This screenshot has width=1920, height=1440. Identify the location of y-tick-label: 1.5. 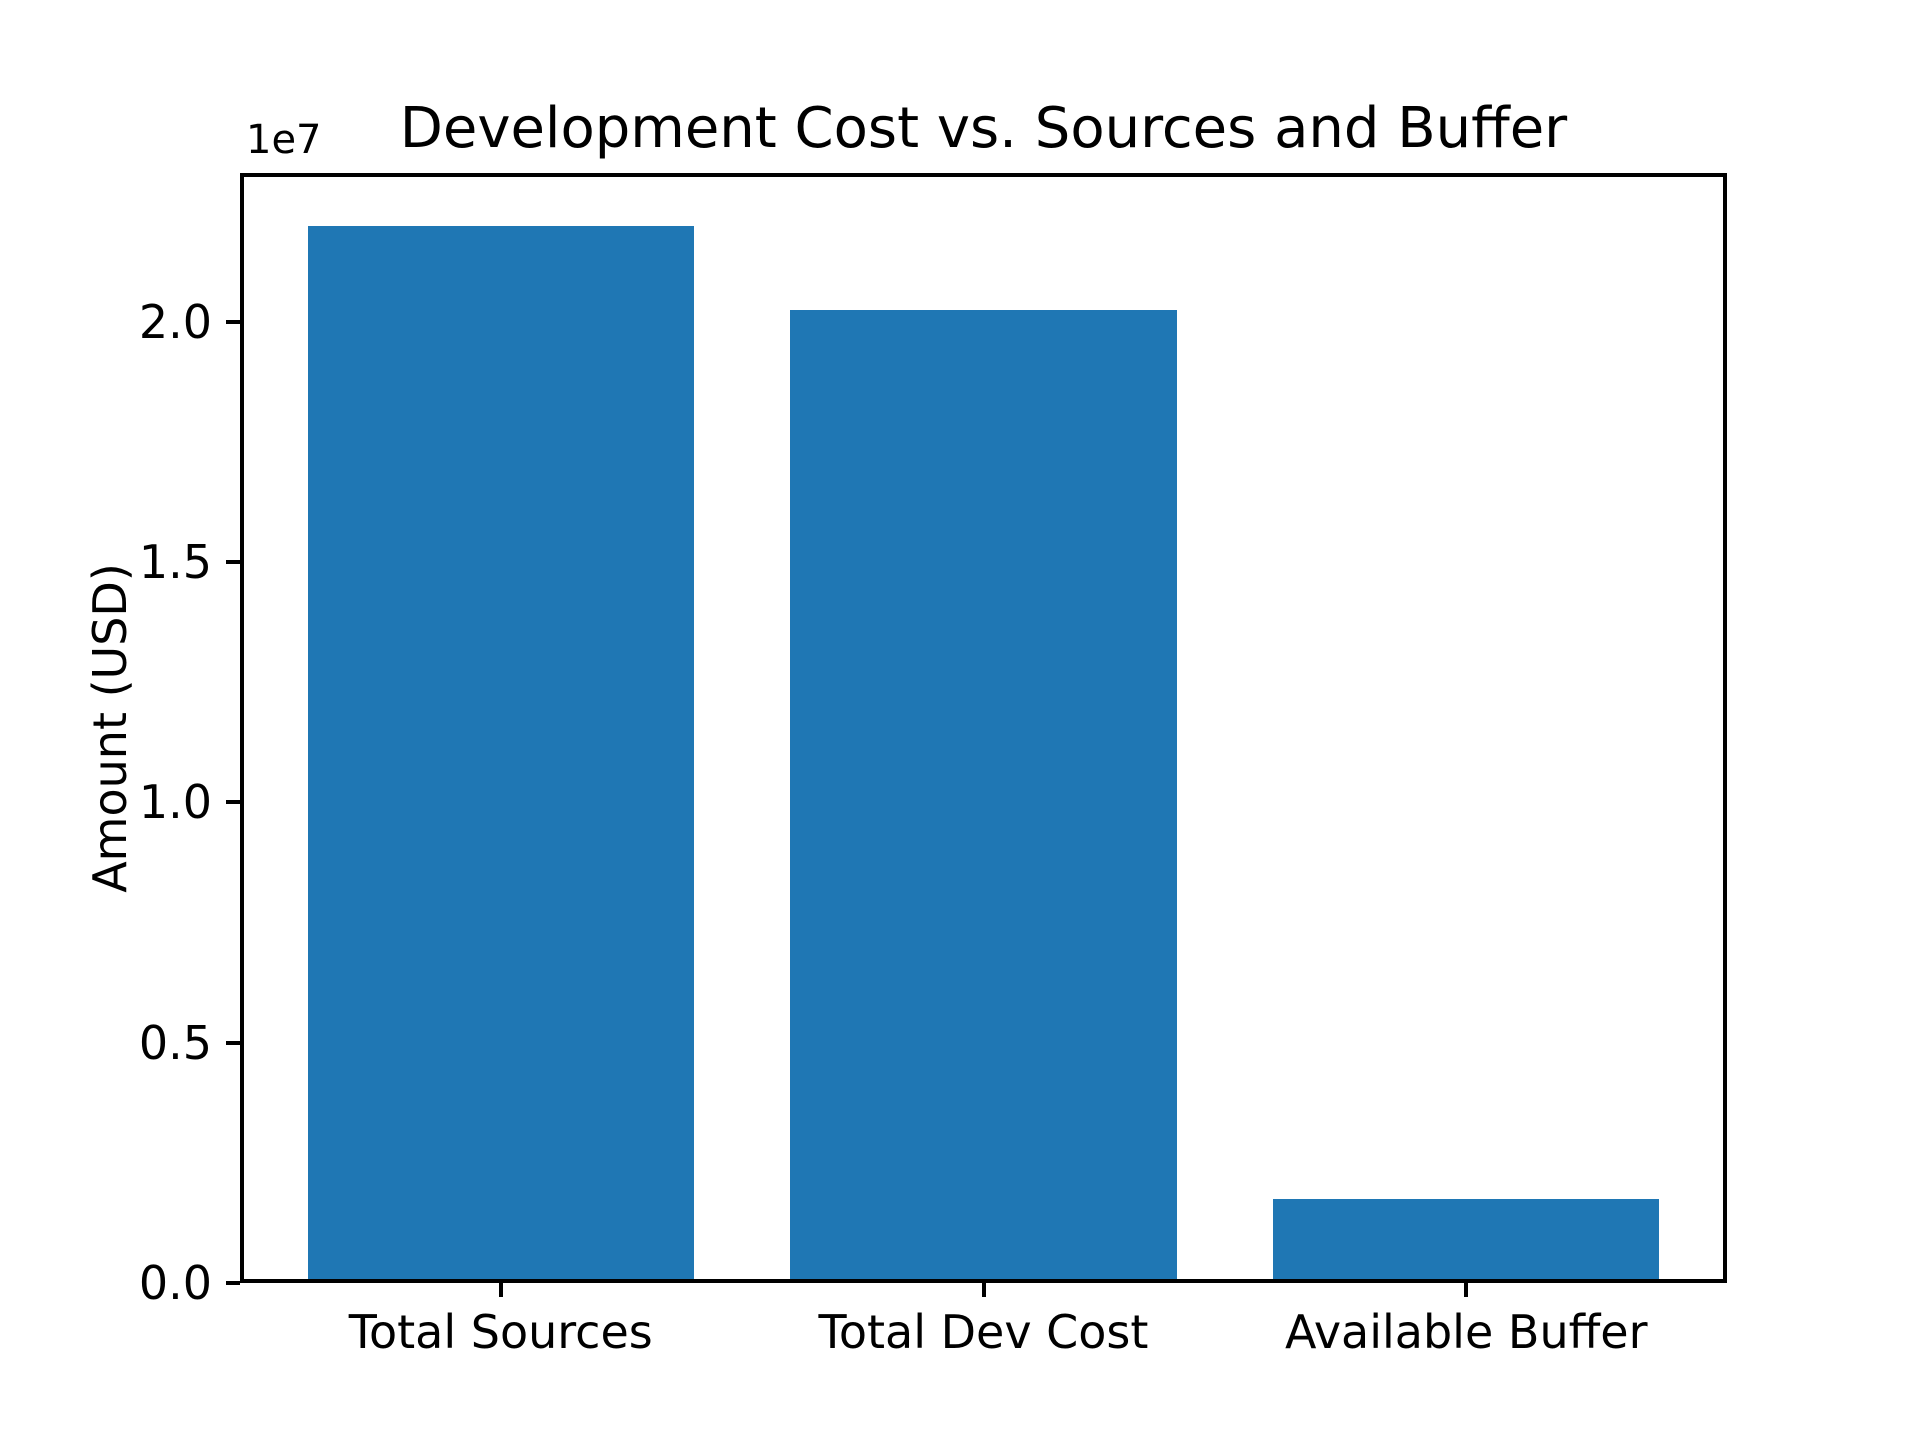
(175, 562).